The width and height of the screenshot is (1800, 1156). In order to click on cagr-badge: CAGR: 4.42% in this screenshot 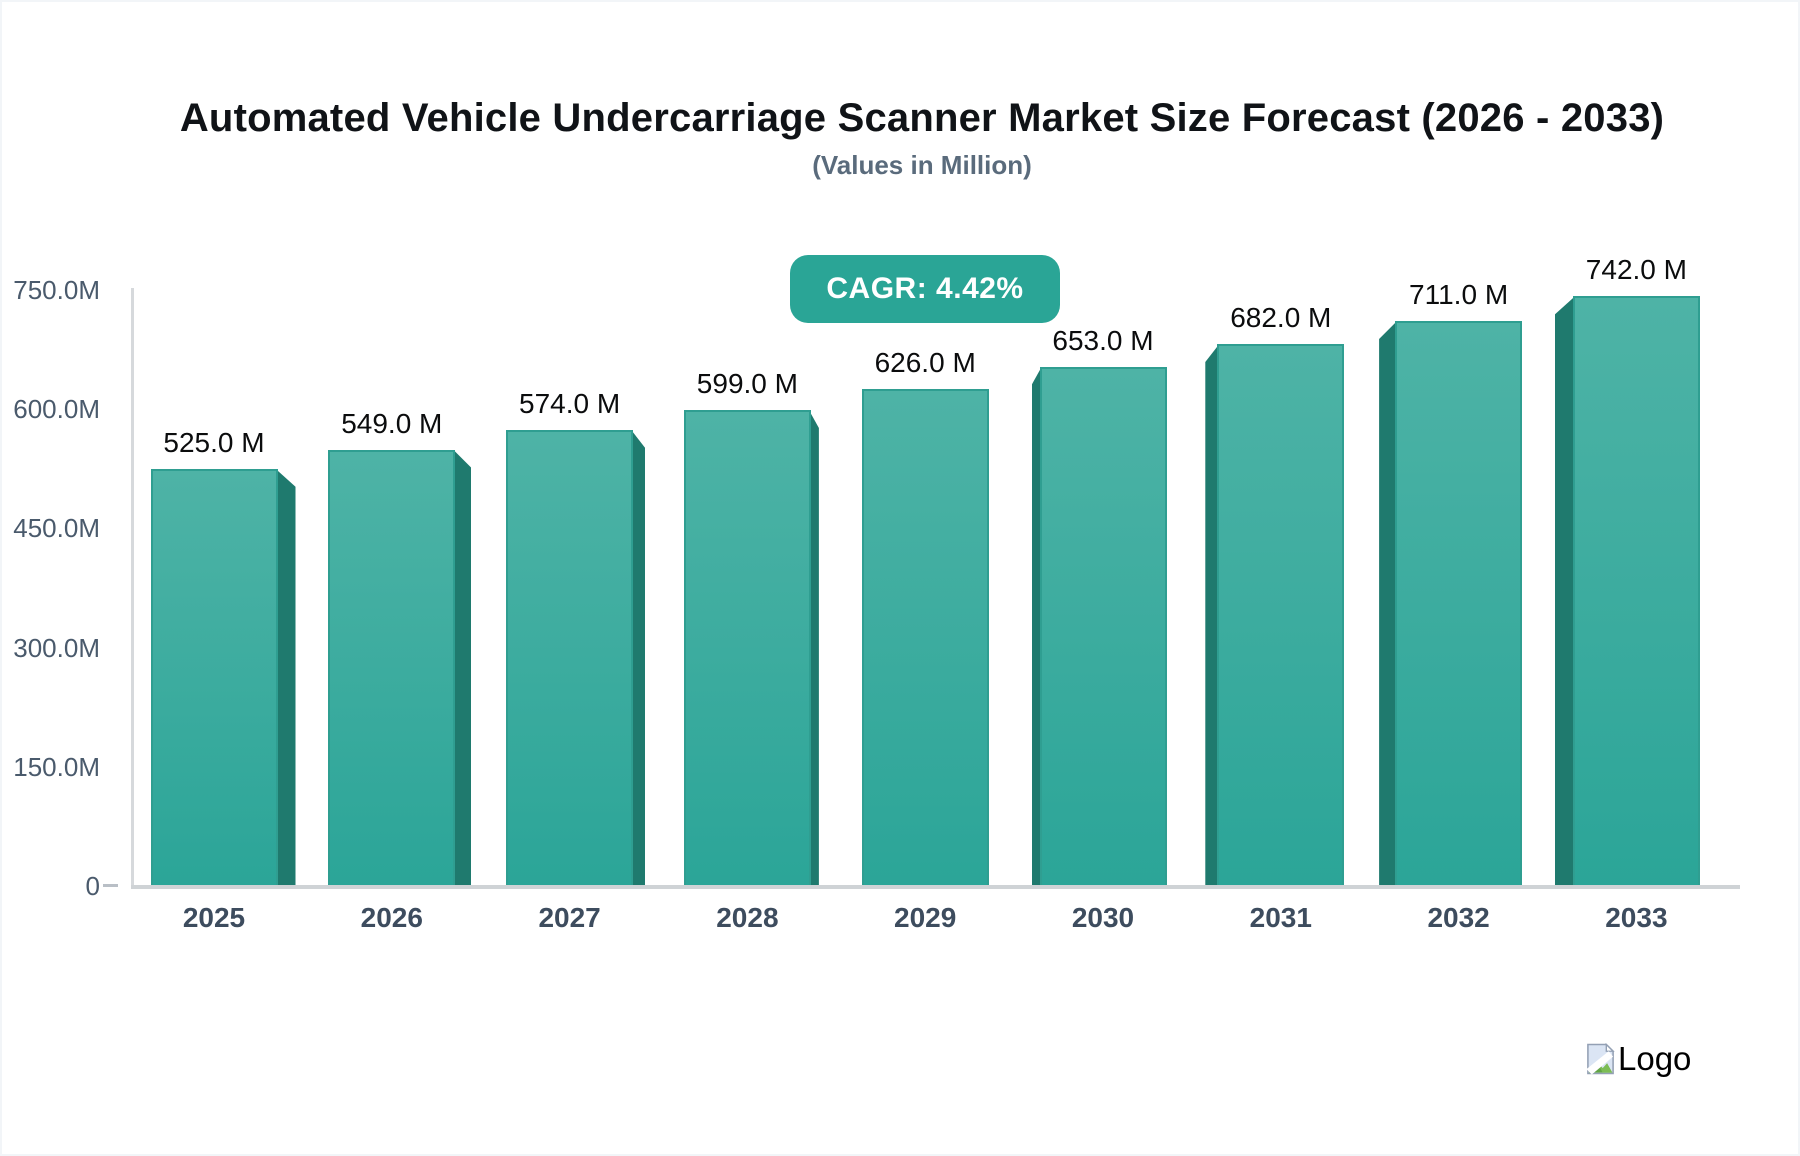, I will do `click(925, 289)`.